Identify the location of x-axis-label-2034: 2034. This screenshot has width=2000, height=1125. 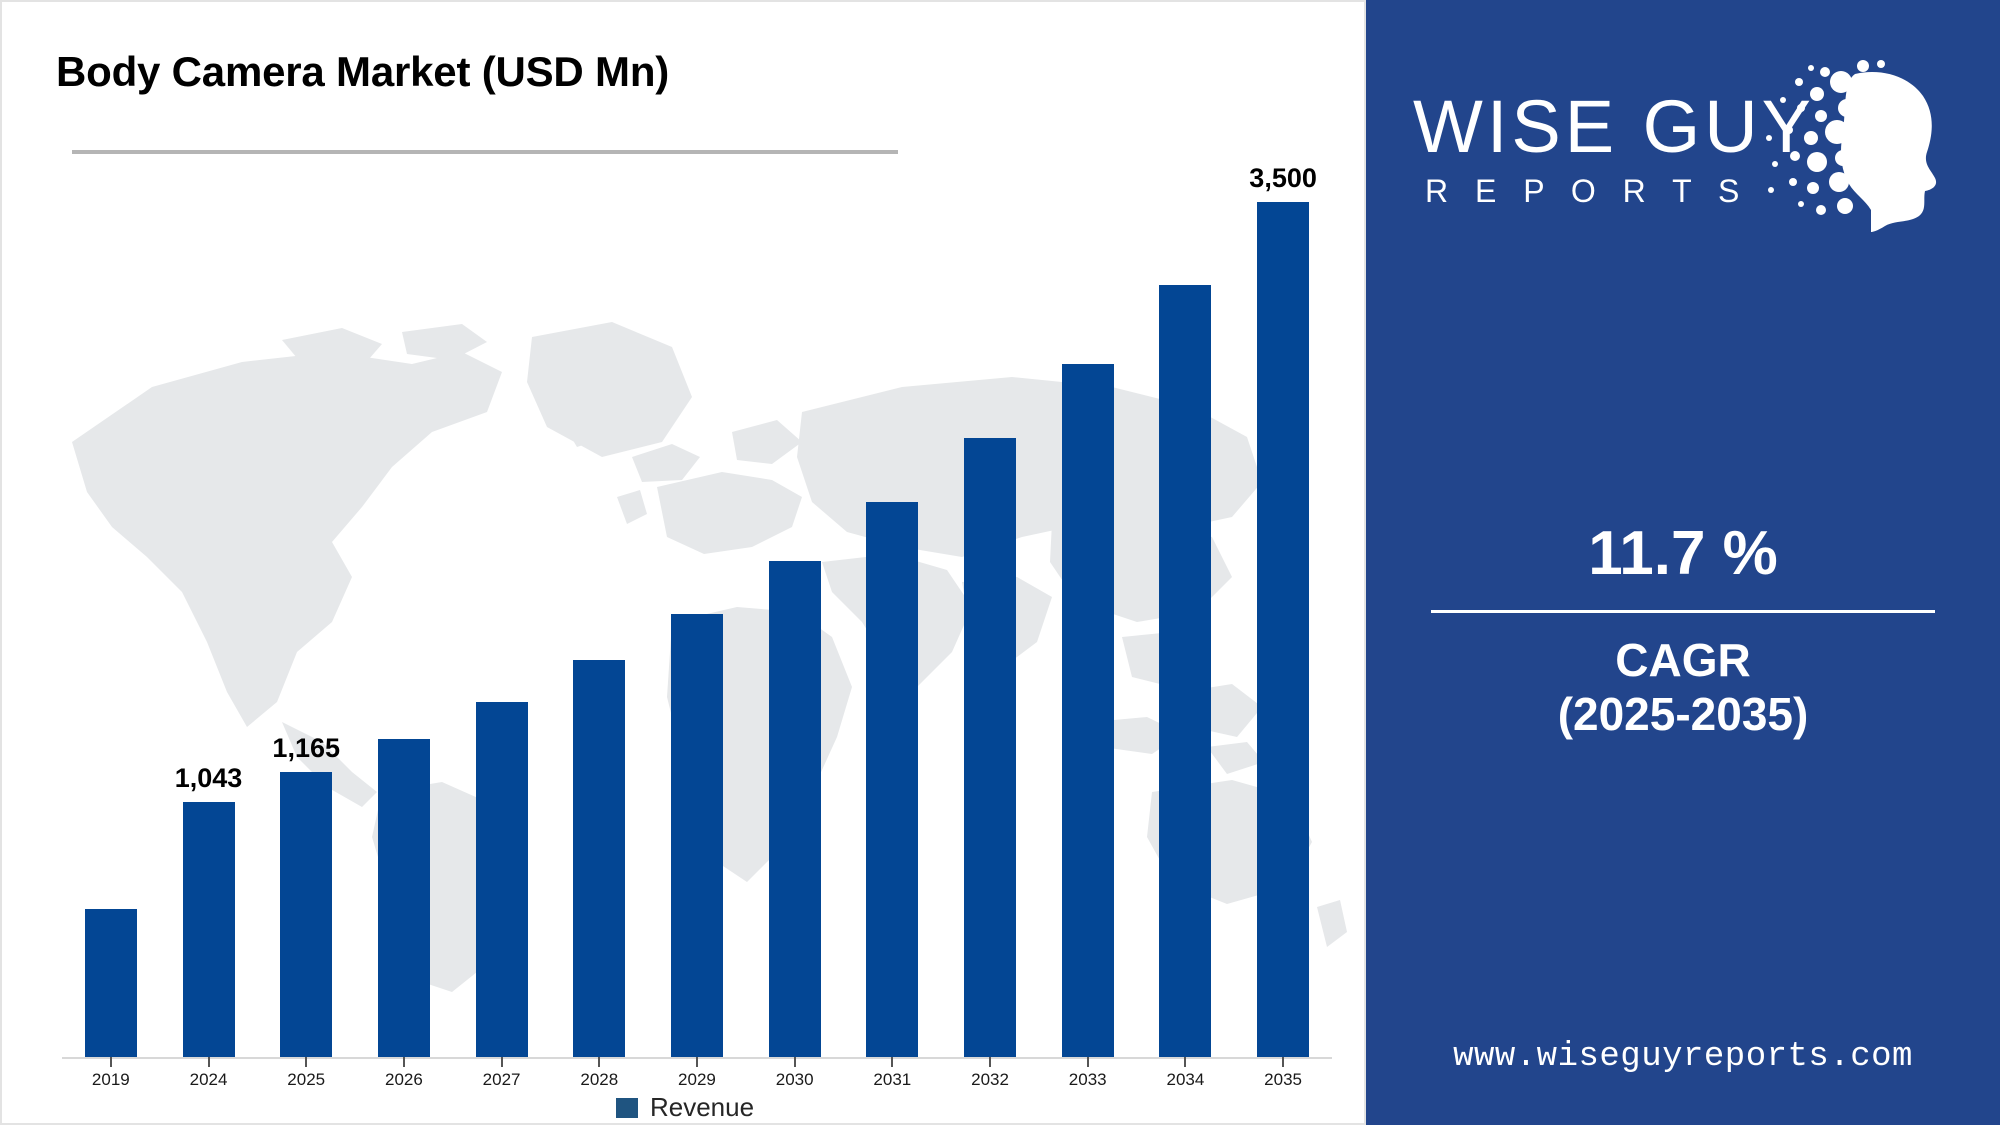
(1185, 1079).